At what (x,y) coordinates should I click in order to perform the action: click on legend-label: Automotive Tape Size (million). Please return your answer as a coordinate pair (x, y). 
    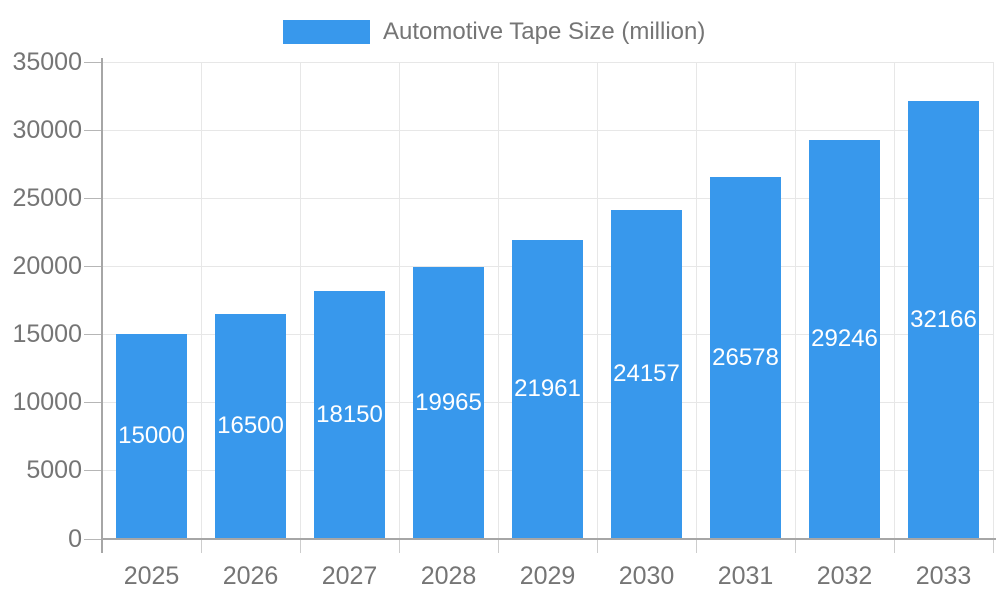
    Looking at the image, I should click on (544, 31).